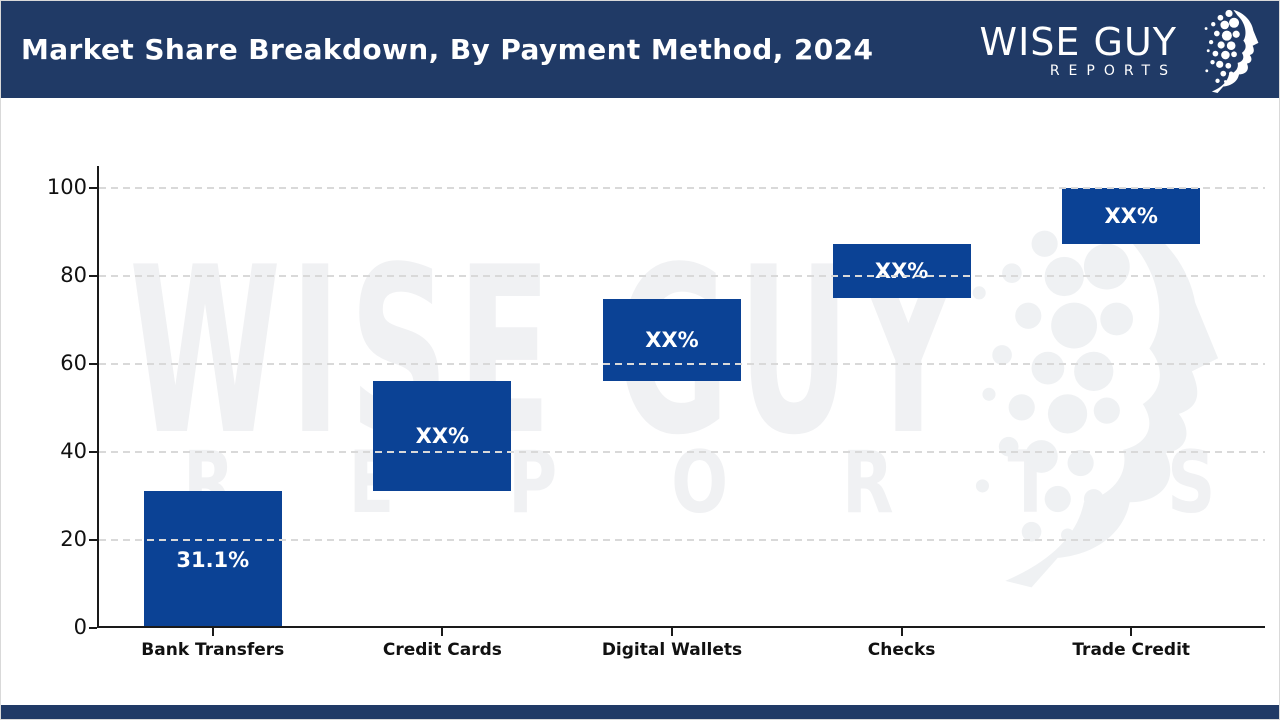 The image size is (1280, 720). I want to click on y-tick-label: 40, so click(73, 451).